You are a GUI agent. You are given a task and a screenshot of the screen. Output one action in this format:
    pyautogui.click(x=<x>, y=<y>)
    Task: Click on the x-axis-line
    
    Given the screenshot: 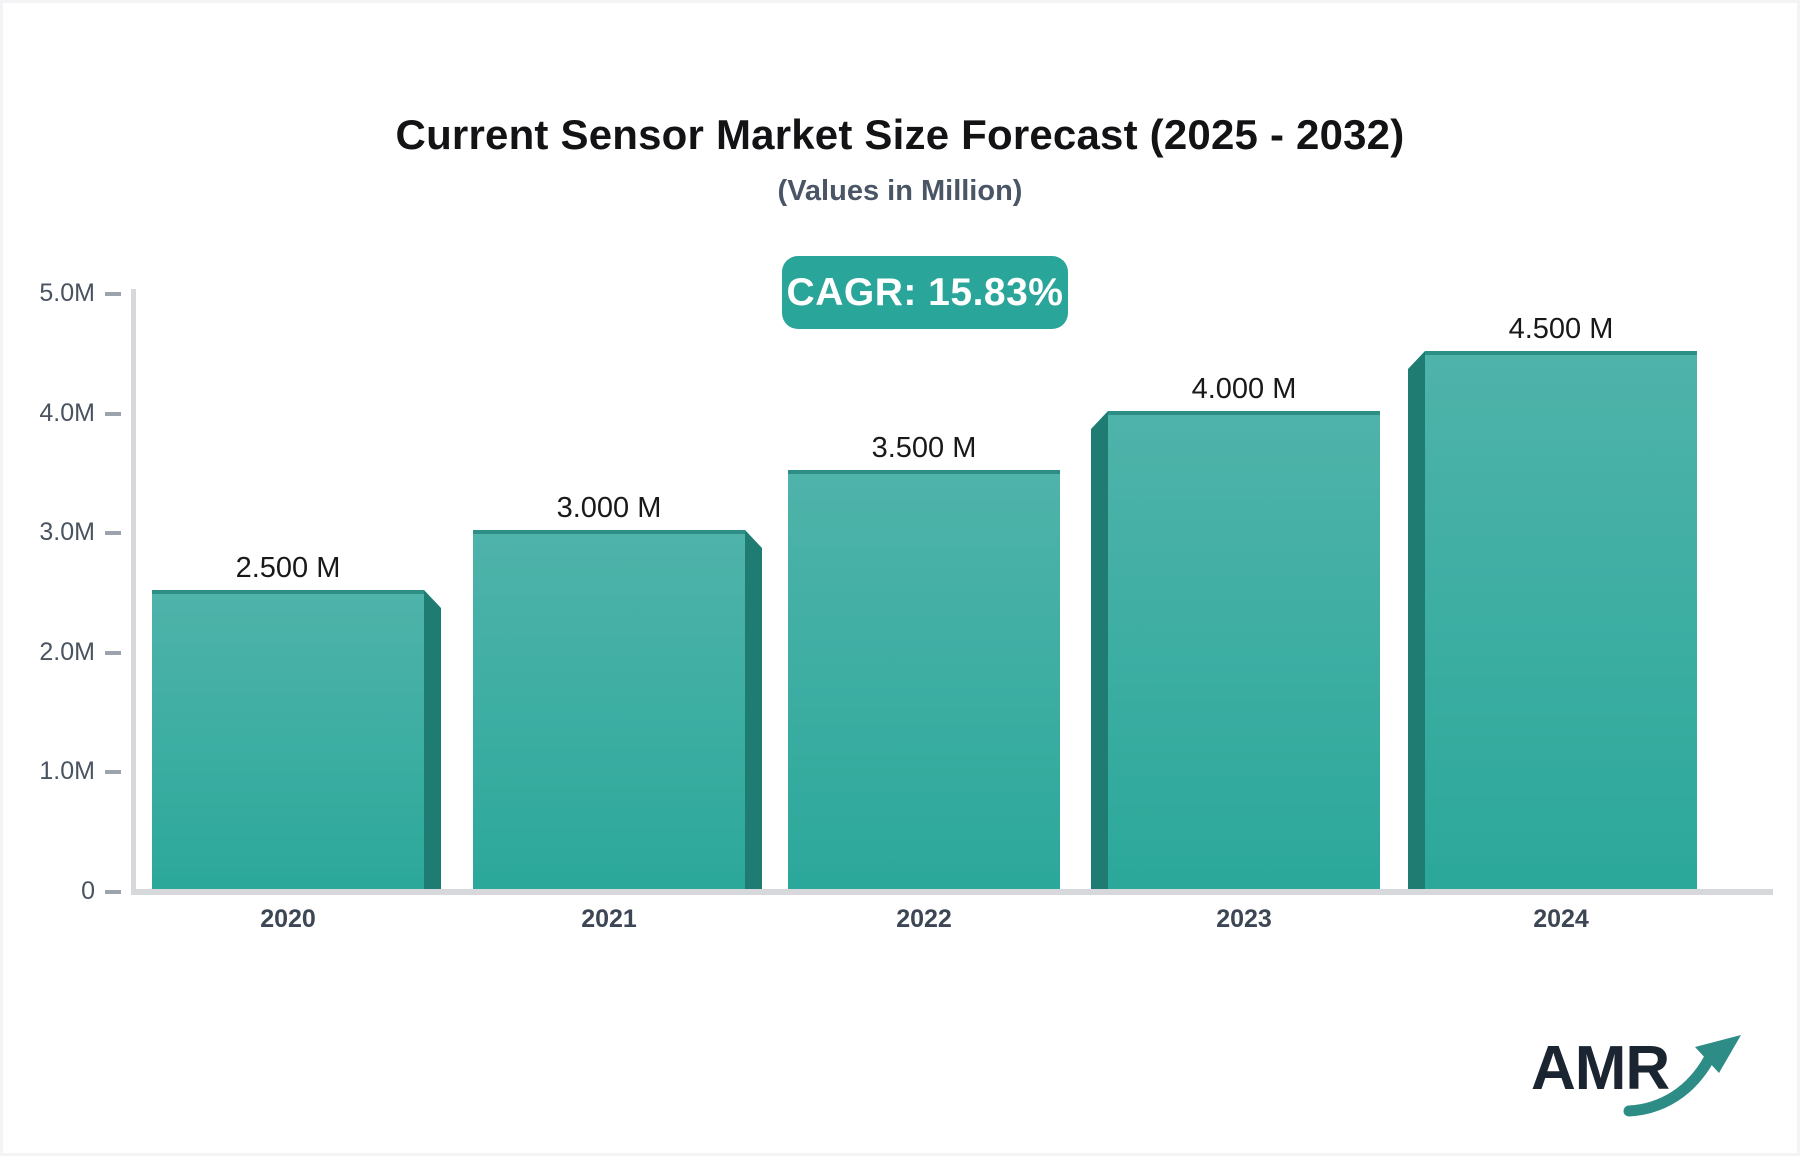 What is the action you would take?
    pyautogui.click(x=952, y=892)
    